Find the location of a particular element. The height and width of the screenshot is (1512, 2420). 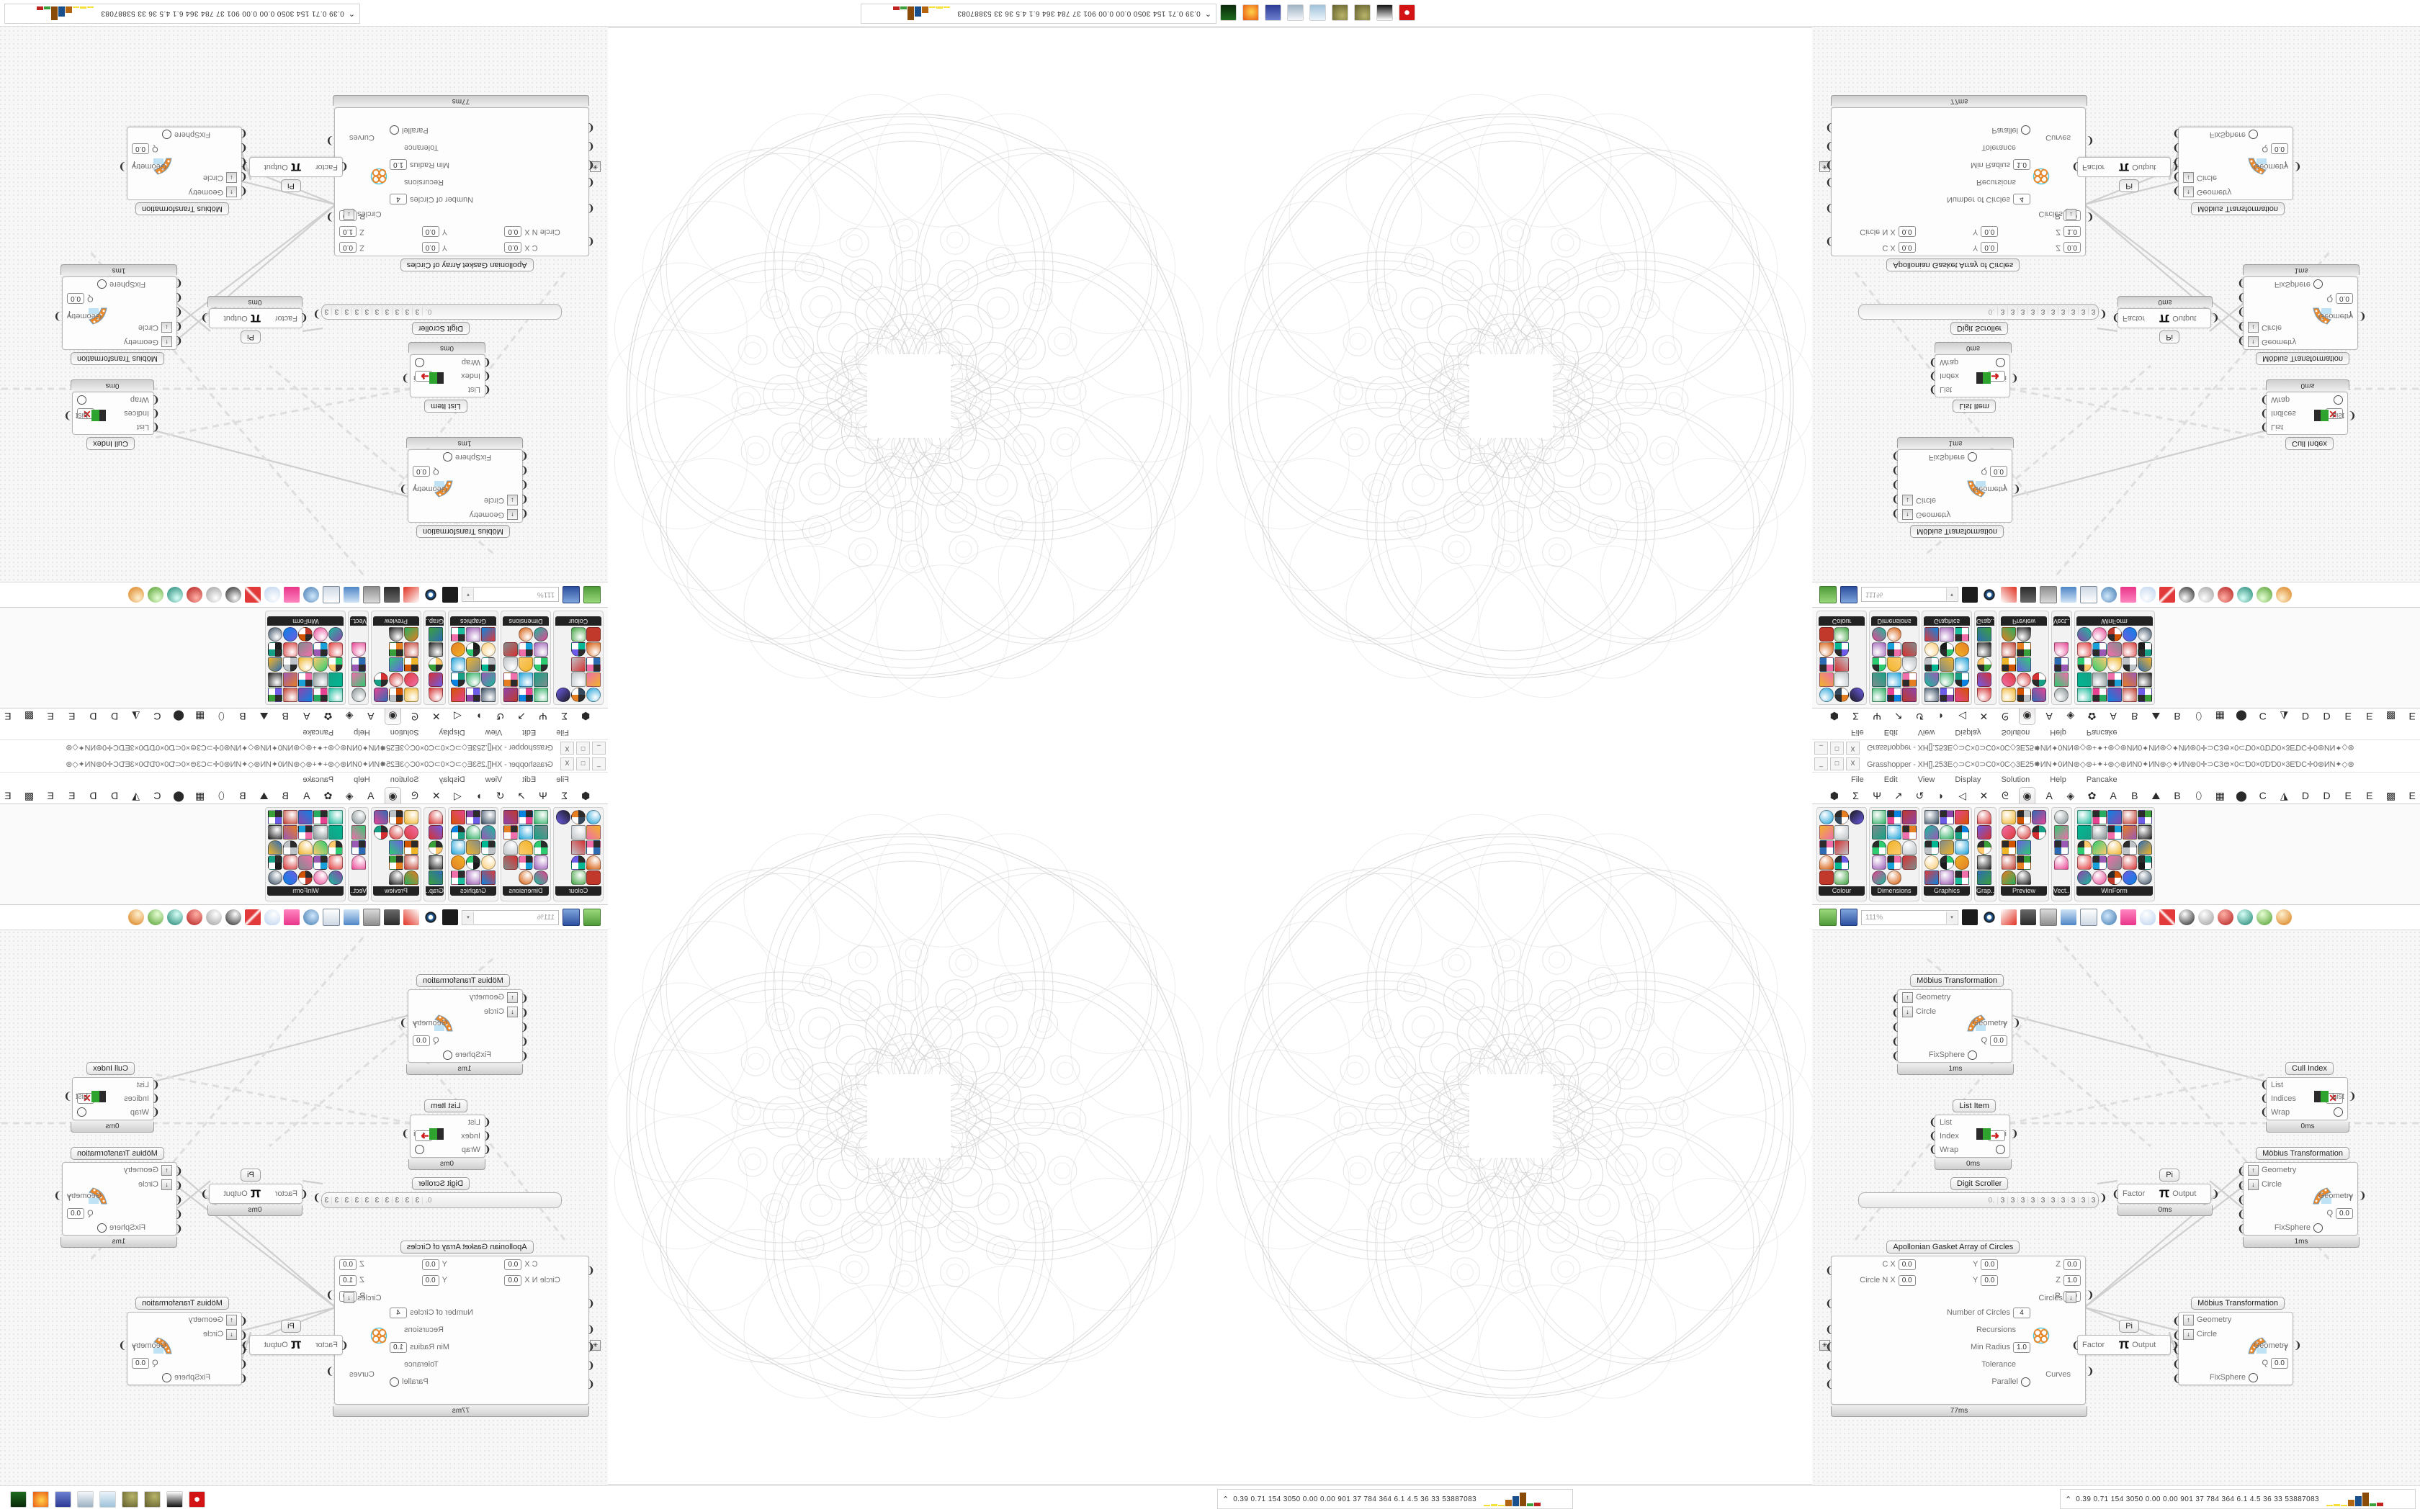

component-body: Factor π Output ❨ ❩ is located at coordinates (254, 318).